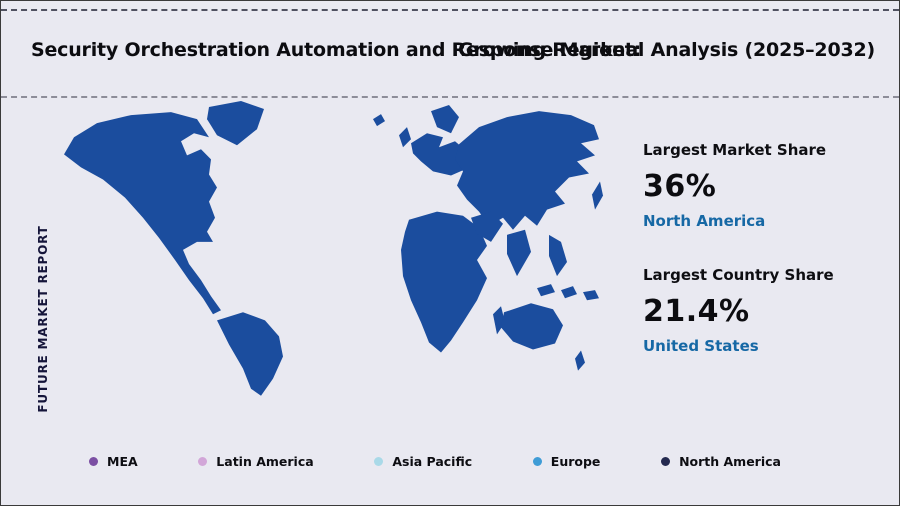 The height and width of the screenshot is (506, 900). What do you see at coordinates (537, 461) in the screenshot?
I see `legend-dot-europe` at bounding box center [537, 461].